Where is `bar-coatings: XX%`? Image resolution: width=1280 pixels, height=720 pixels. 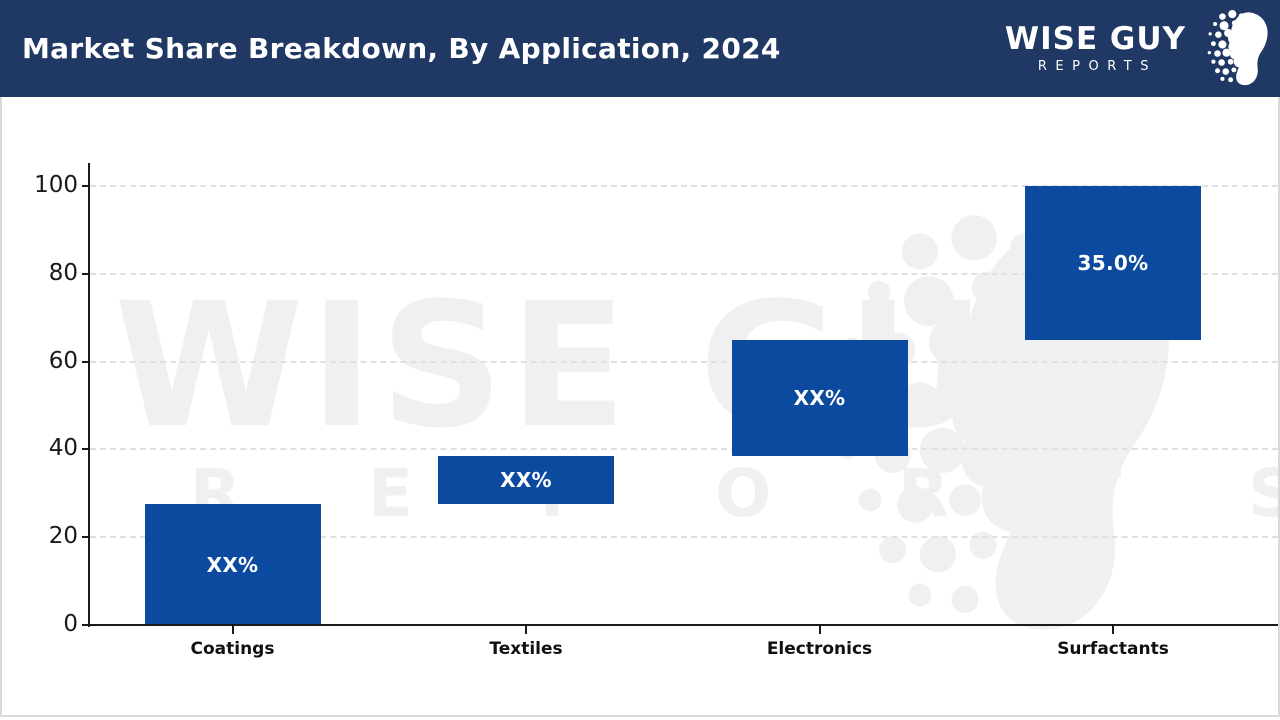
bar-coatings: XX% is located at coordinates (232, 564).